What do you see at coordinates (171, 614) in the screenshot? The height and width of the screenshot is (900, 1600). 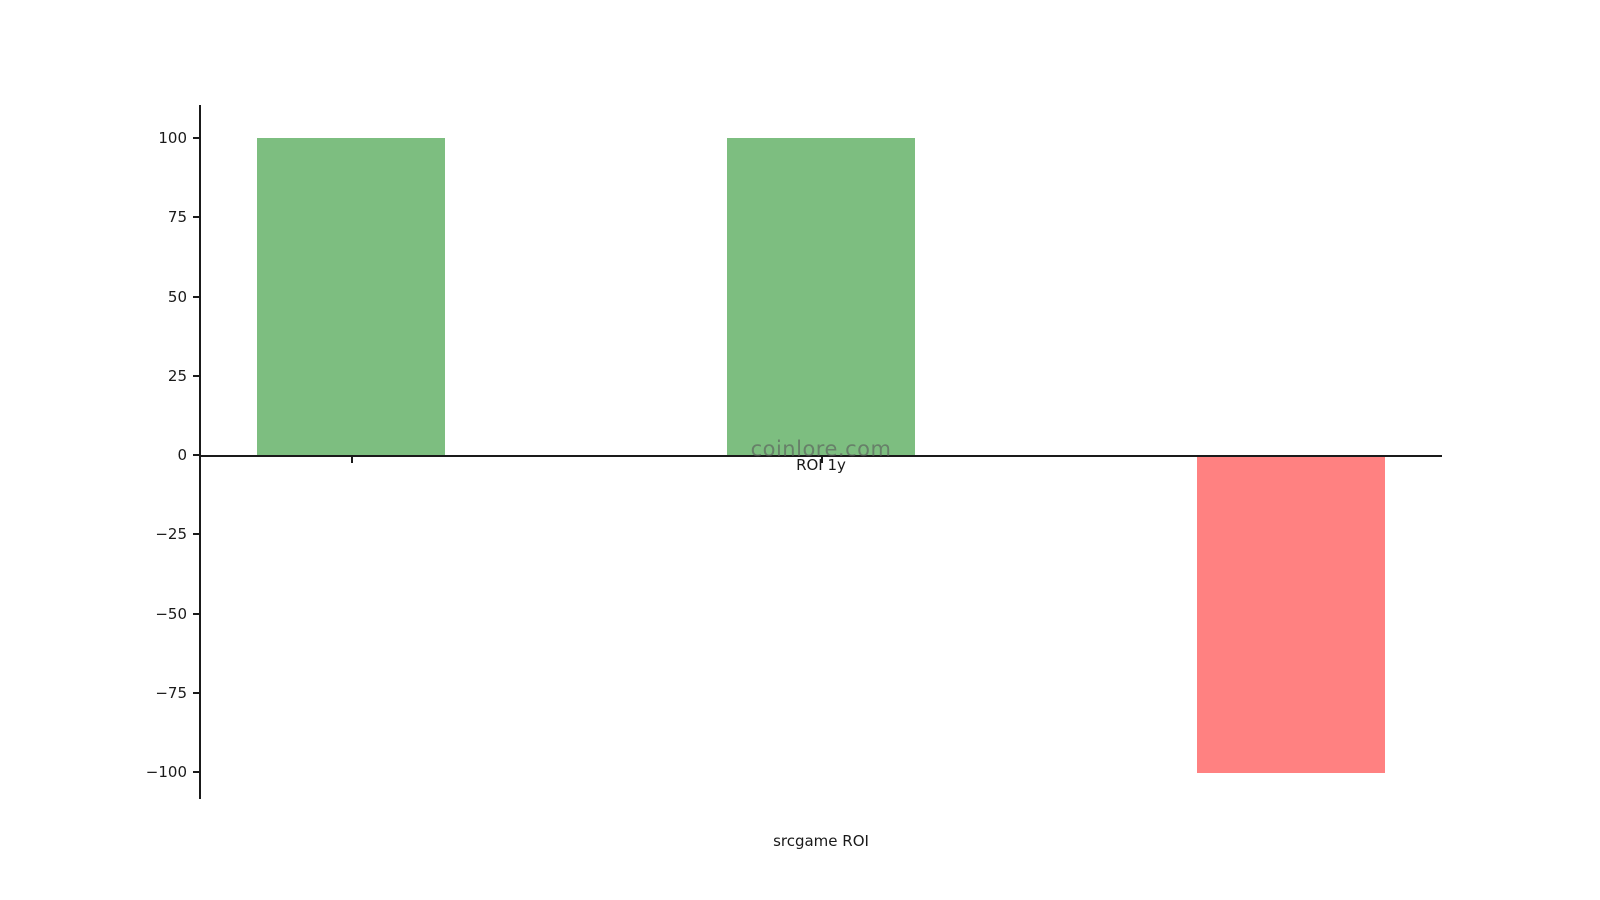 I see `y-tick-label: −50` at bounding box center [171, 614].